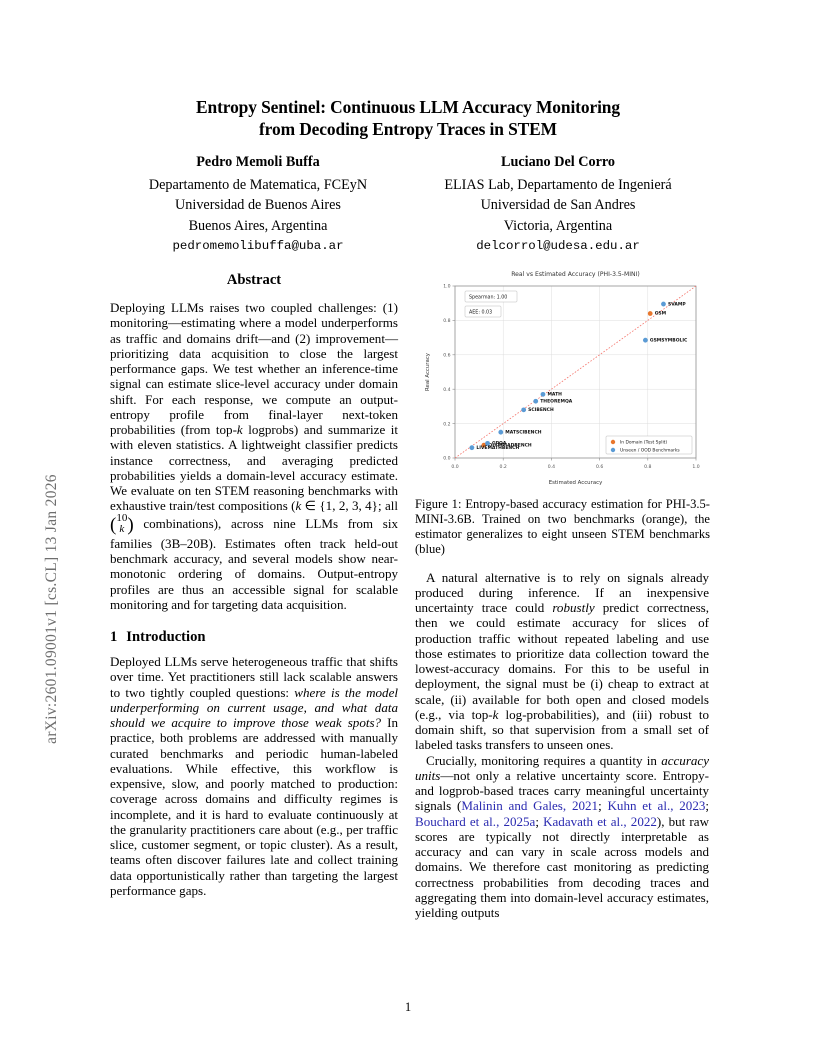 This screenshot has width=816, height=1056. What do you see at coordinates (558, 162) in the screenshot?
I see `author-name: Luciano Del Corro` at bounding box center [558, 162].